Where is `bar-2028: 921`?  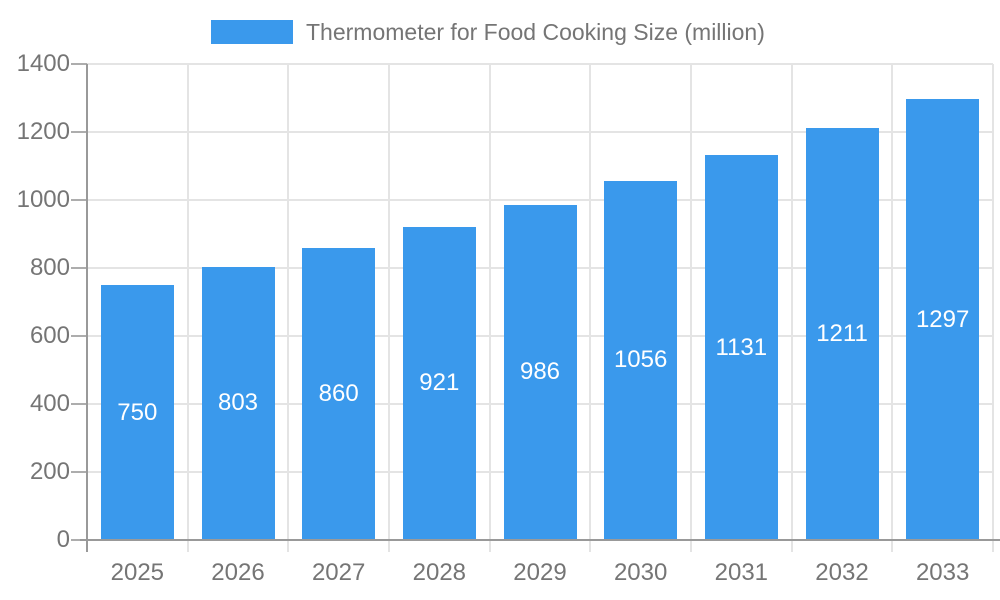 bar-2028: 921 is located at coordinates (439, 383).